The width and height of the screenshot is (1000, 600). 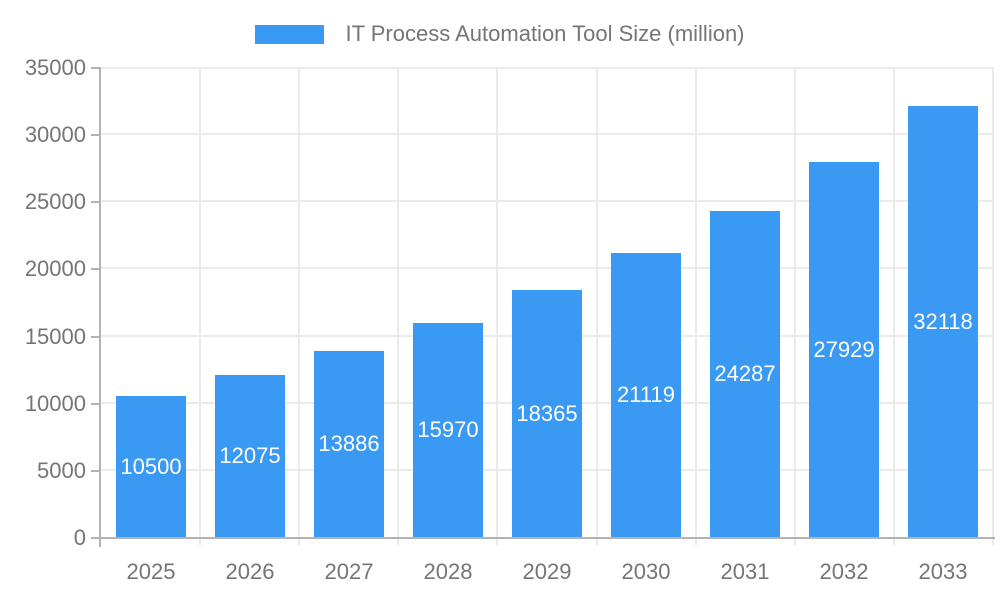 I want to click on x-axis-line, so click(x=547, y=538).